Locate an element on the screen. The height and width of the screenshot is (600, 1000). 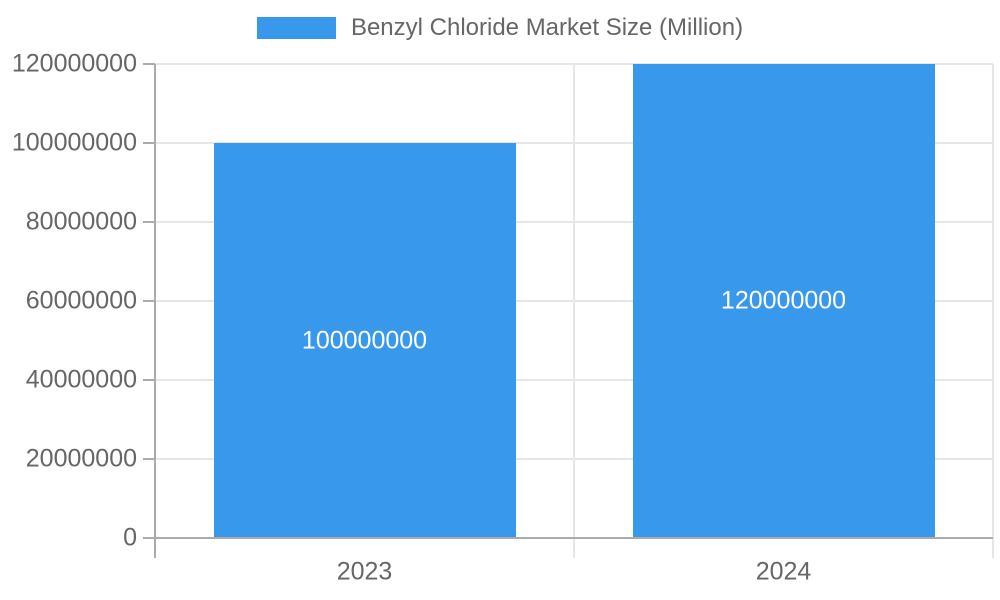
bar-value-label: 120000000 is located at coordinates (783, 300).